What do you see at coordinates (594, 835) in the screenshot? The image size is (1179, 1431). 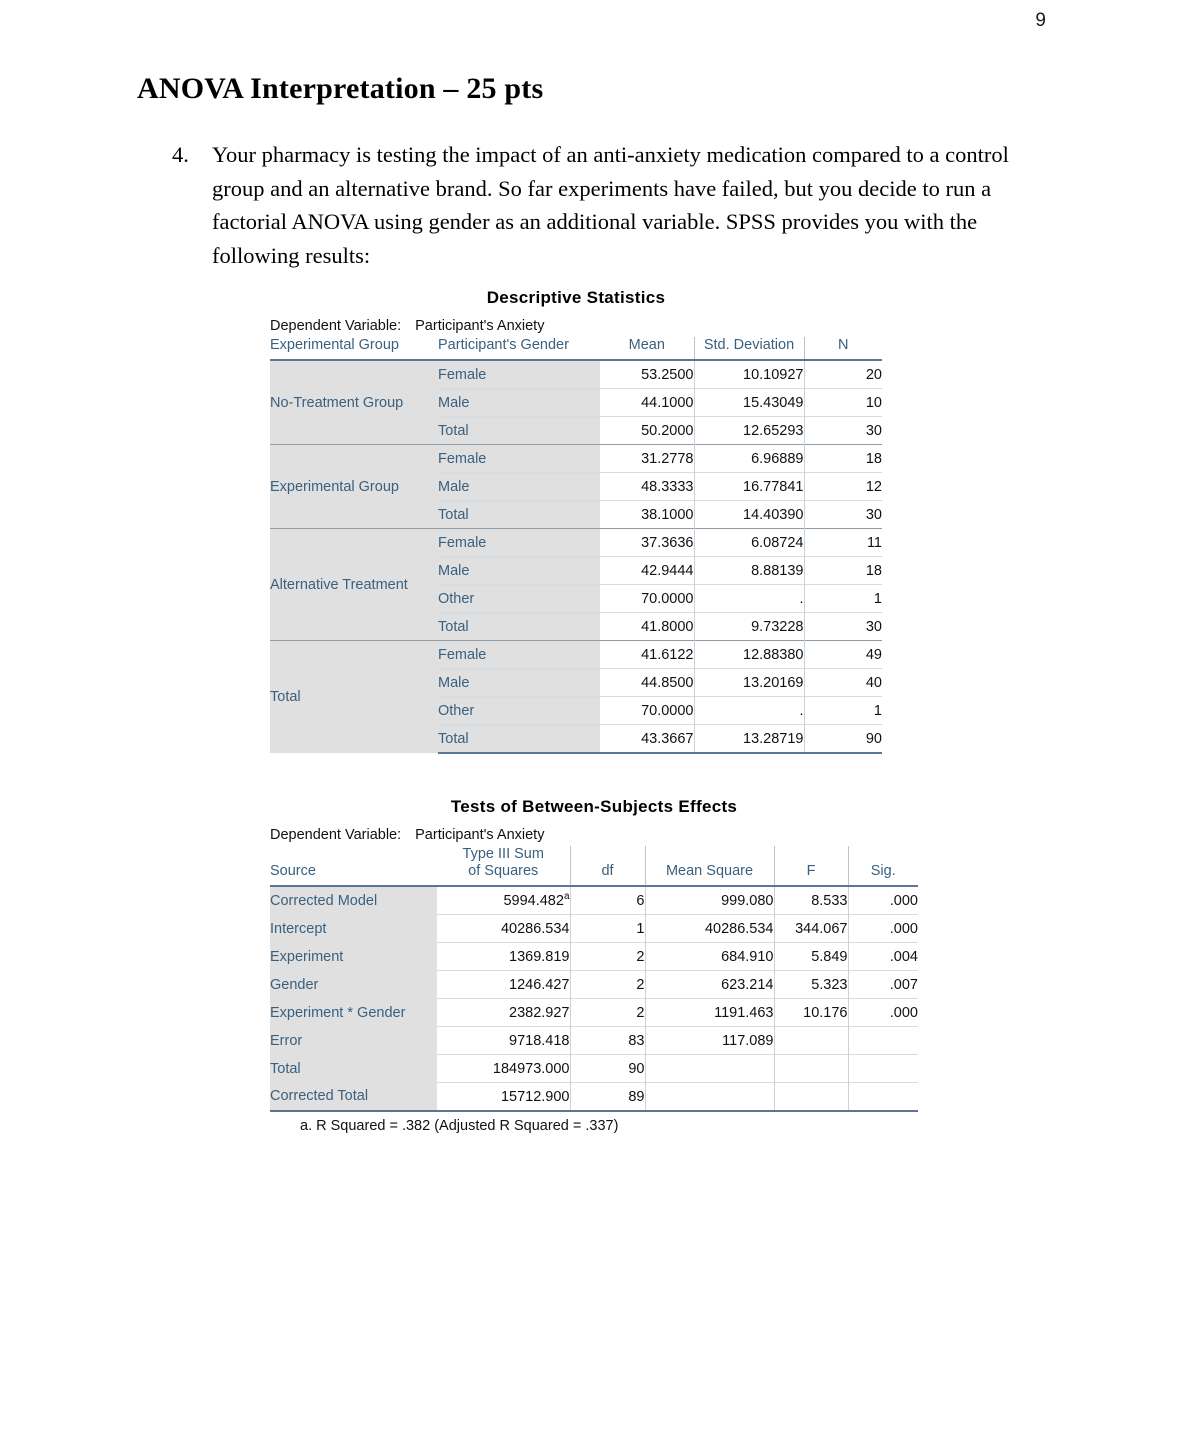 I see `anova-dependent-variable: Dependent Variable: Participant's Anxiety` at bounding box center [594, 835].